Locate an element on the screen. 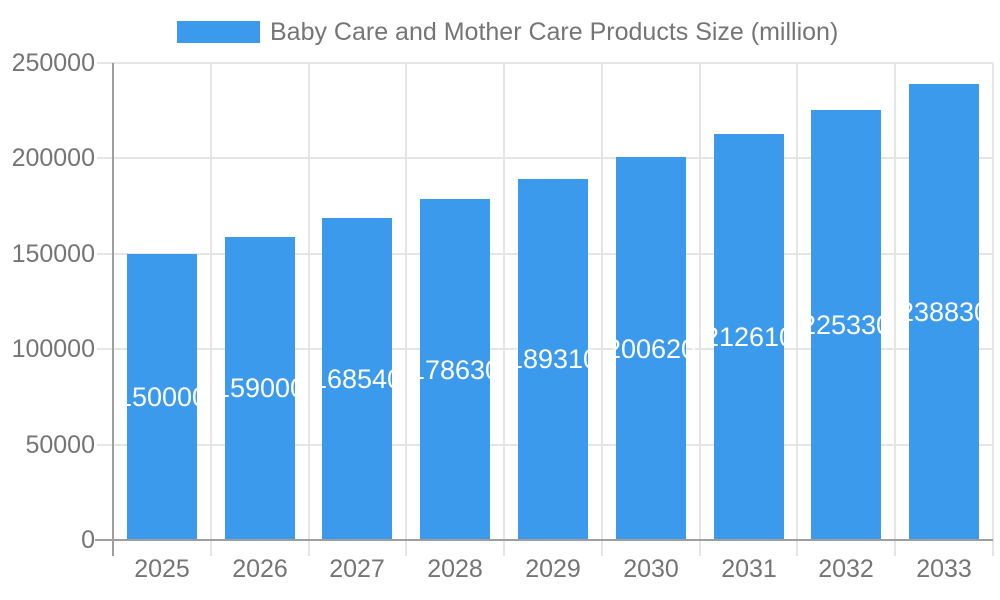 This screenshot has width=1000, height=600. bar-2028 is located at coordinates (455, 369).